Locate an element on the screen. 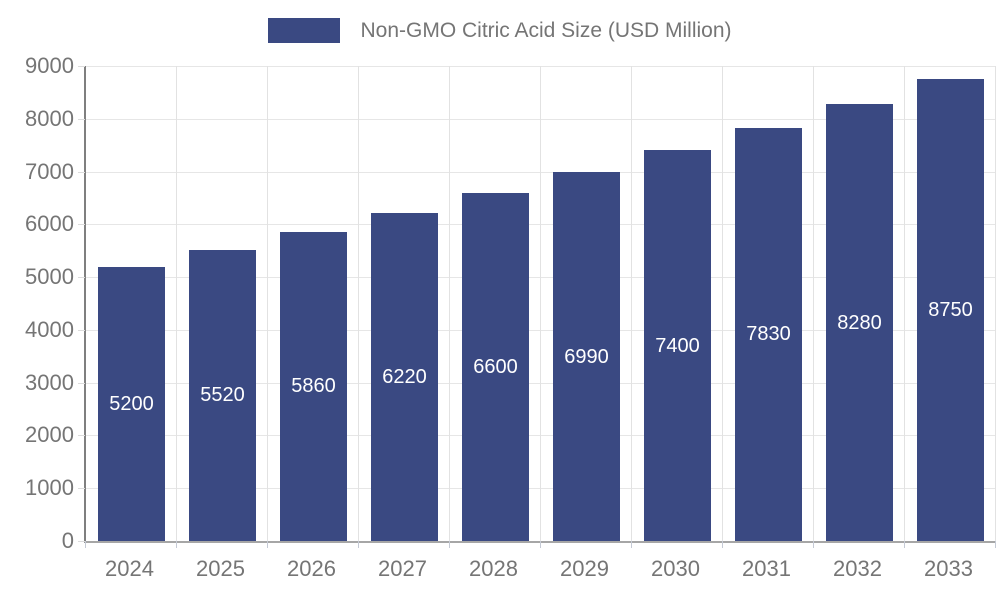 The image size is (1000, 600). bar-2027: 6220 is located at coordinates (404, 376).